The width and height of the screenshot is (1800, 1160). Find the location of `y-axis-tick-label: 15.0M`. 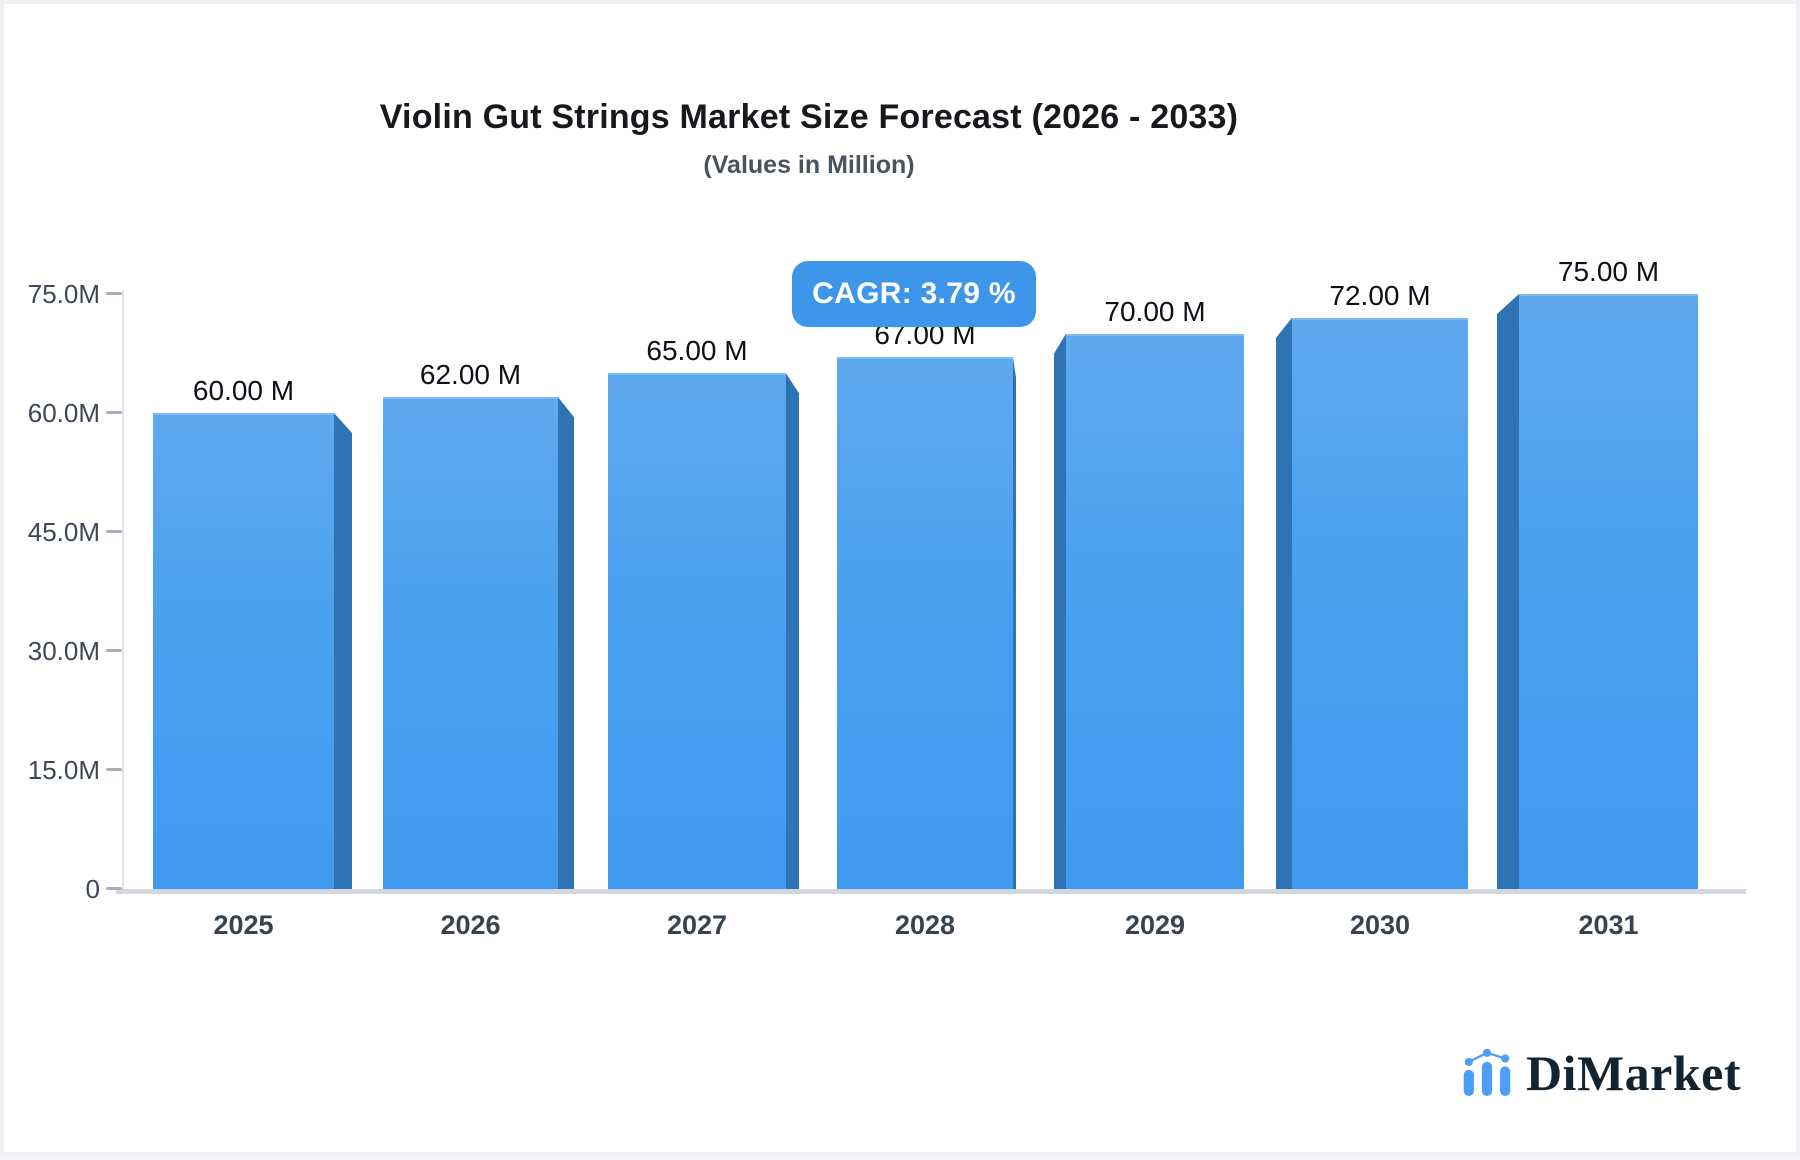

y-axis-tick-label: 15.0M is located at coordinates (63, 770).